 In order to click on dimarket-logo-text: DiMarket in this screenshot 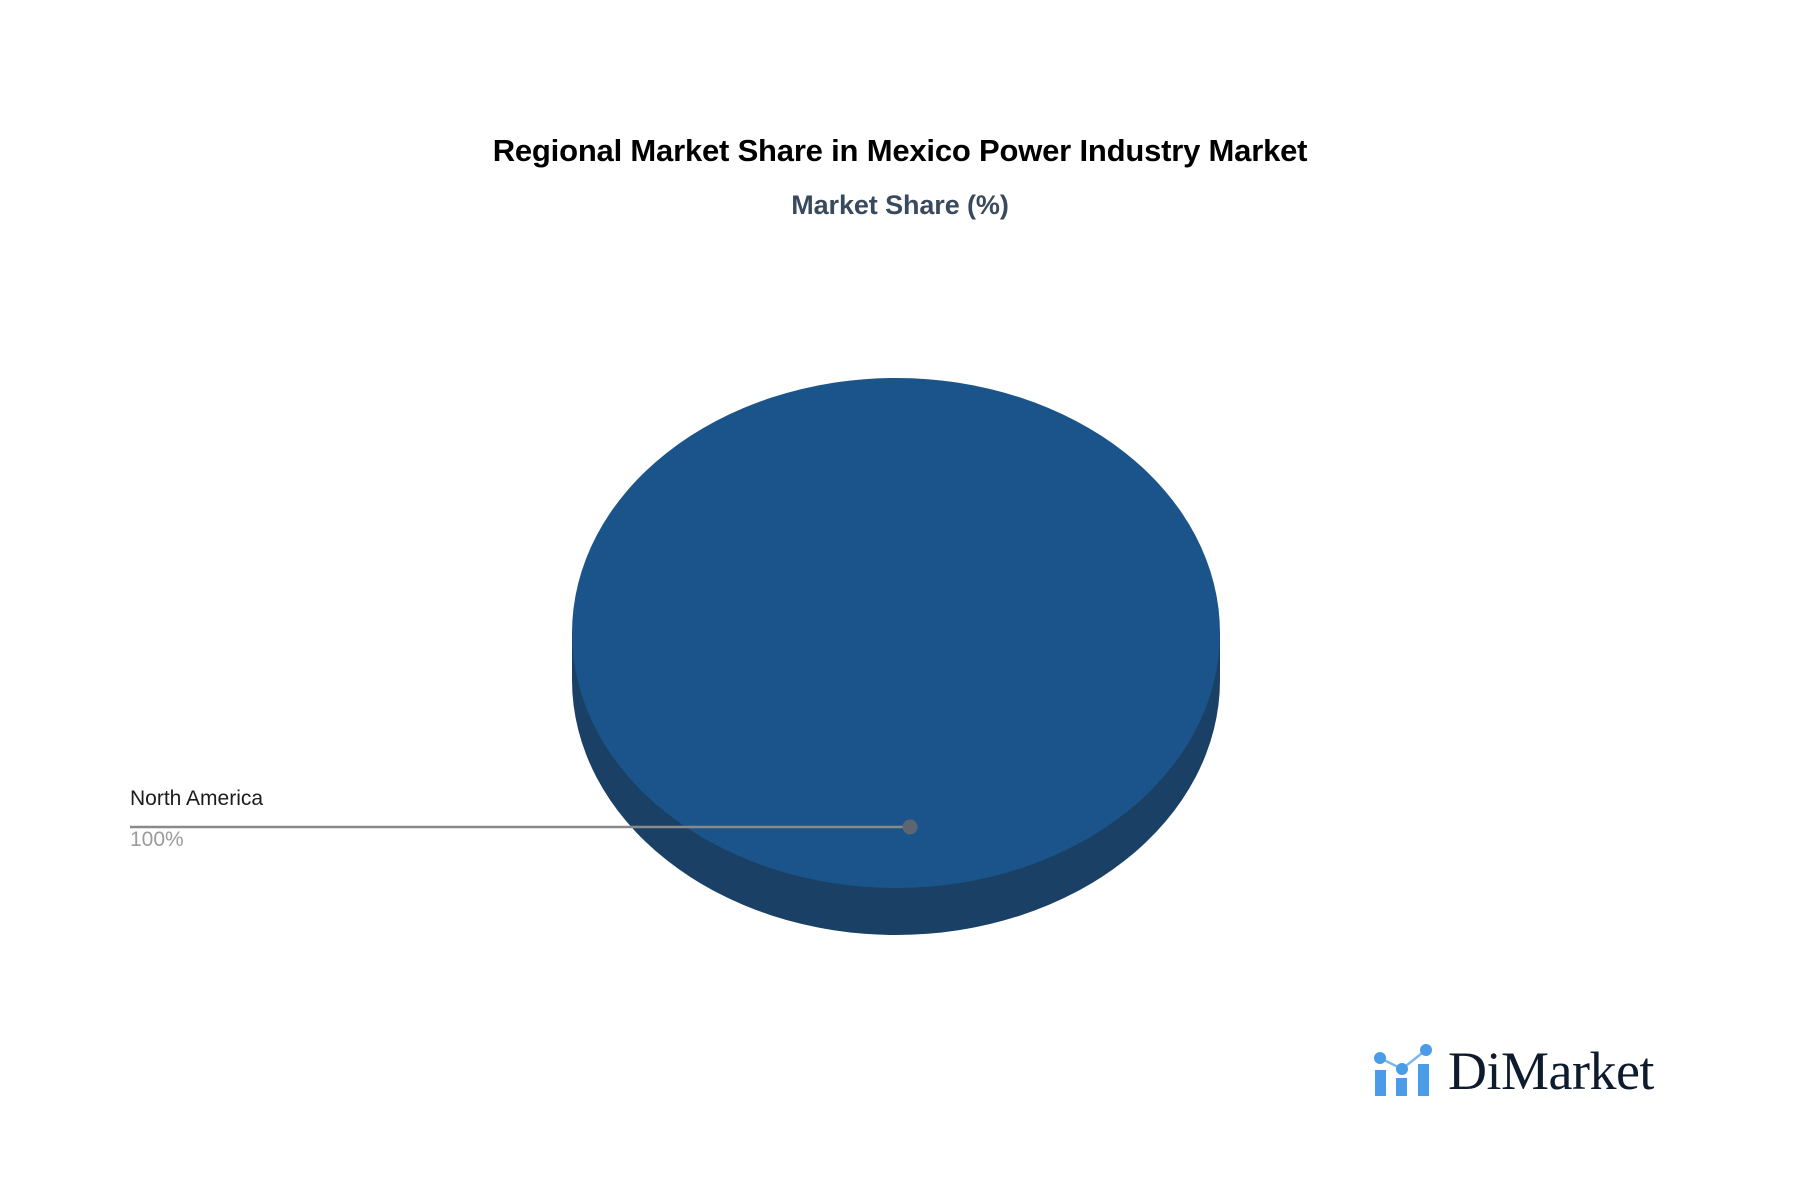, I will do `click(1551, 1071)`.